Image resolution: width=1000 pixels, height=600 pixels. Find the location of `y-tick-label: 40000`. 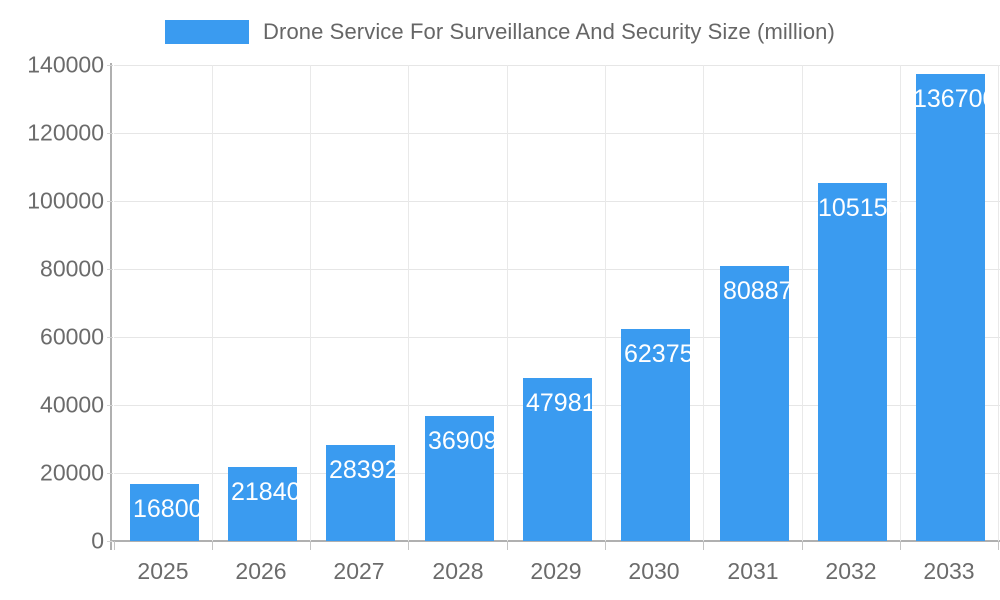

y-tick-label: 40000 is located at coordinates (72, 404).